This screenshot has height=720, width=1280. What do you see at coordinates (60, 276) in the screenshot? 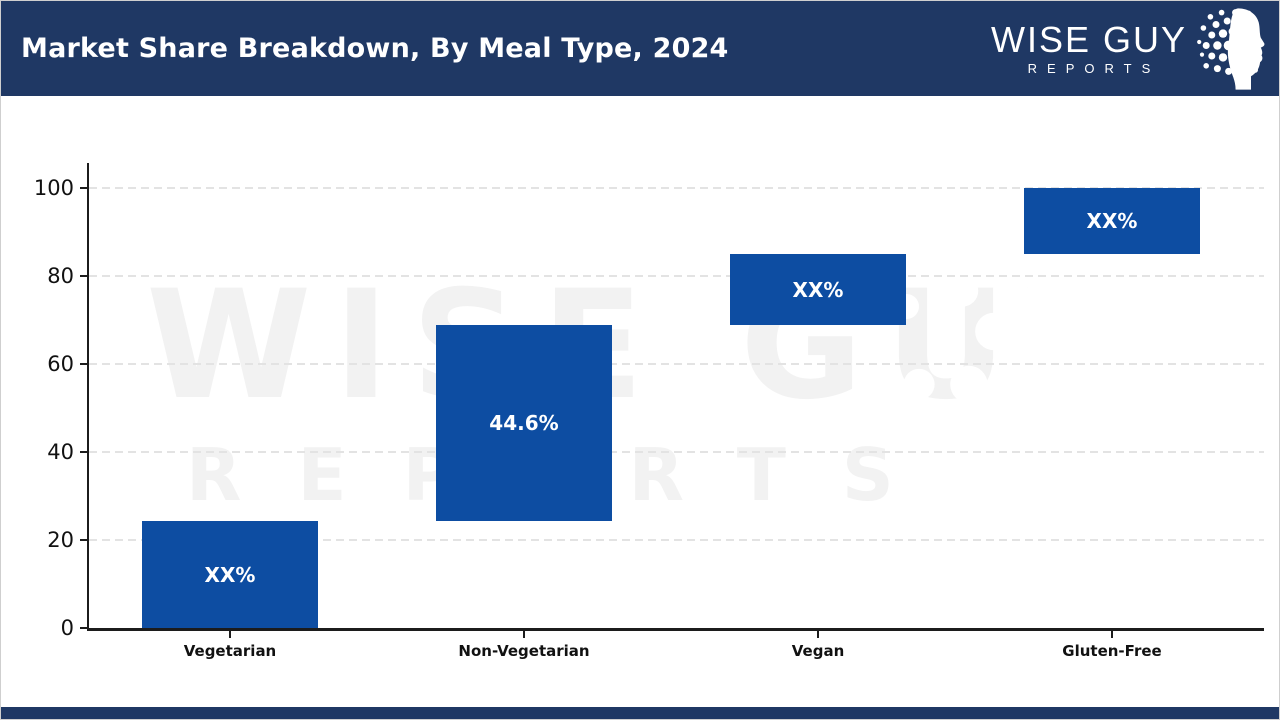
I see `y-axis-tick-label: 80` at bounding box center [60, 276].